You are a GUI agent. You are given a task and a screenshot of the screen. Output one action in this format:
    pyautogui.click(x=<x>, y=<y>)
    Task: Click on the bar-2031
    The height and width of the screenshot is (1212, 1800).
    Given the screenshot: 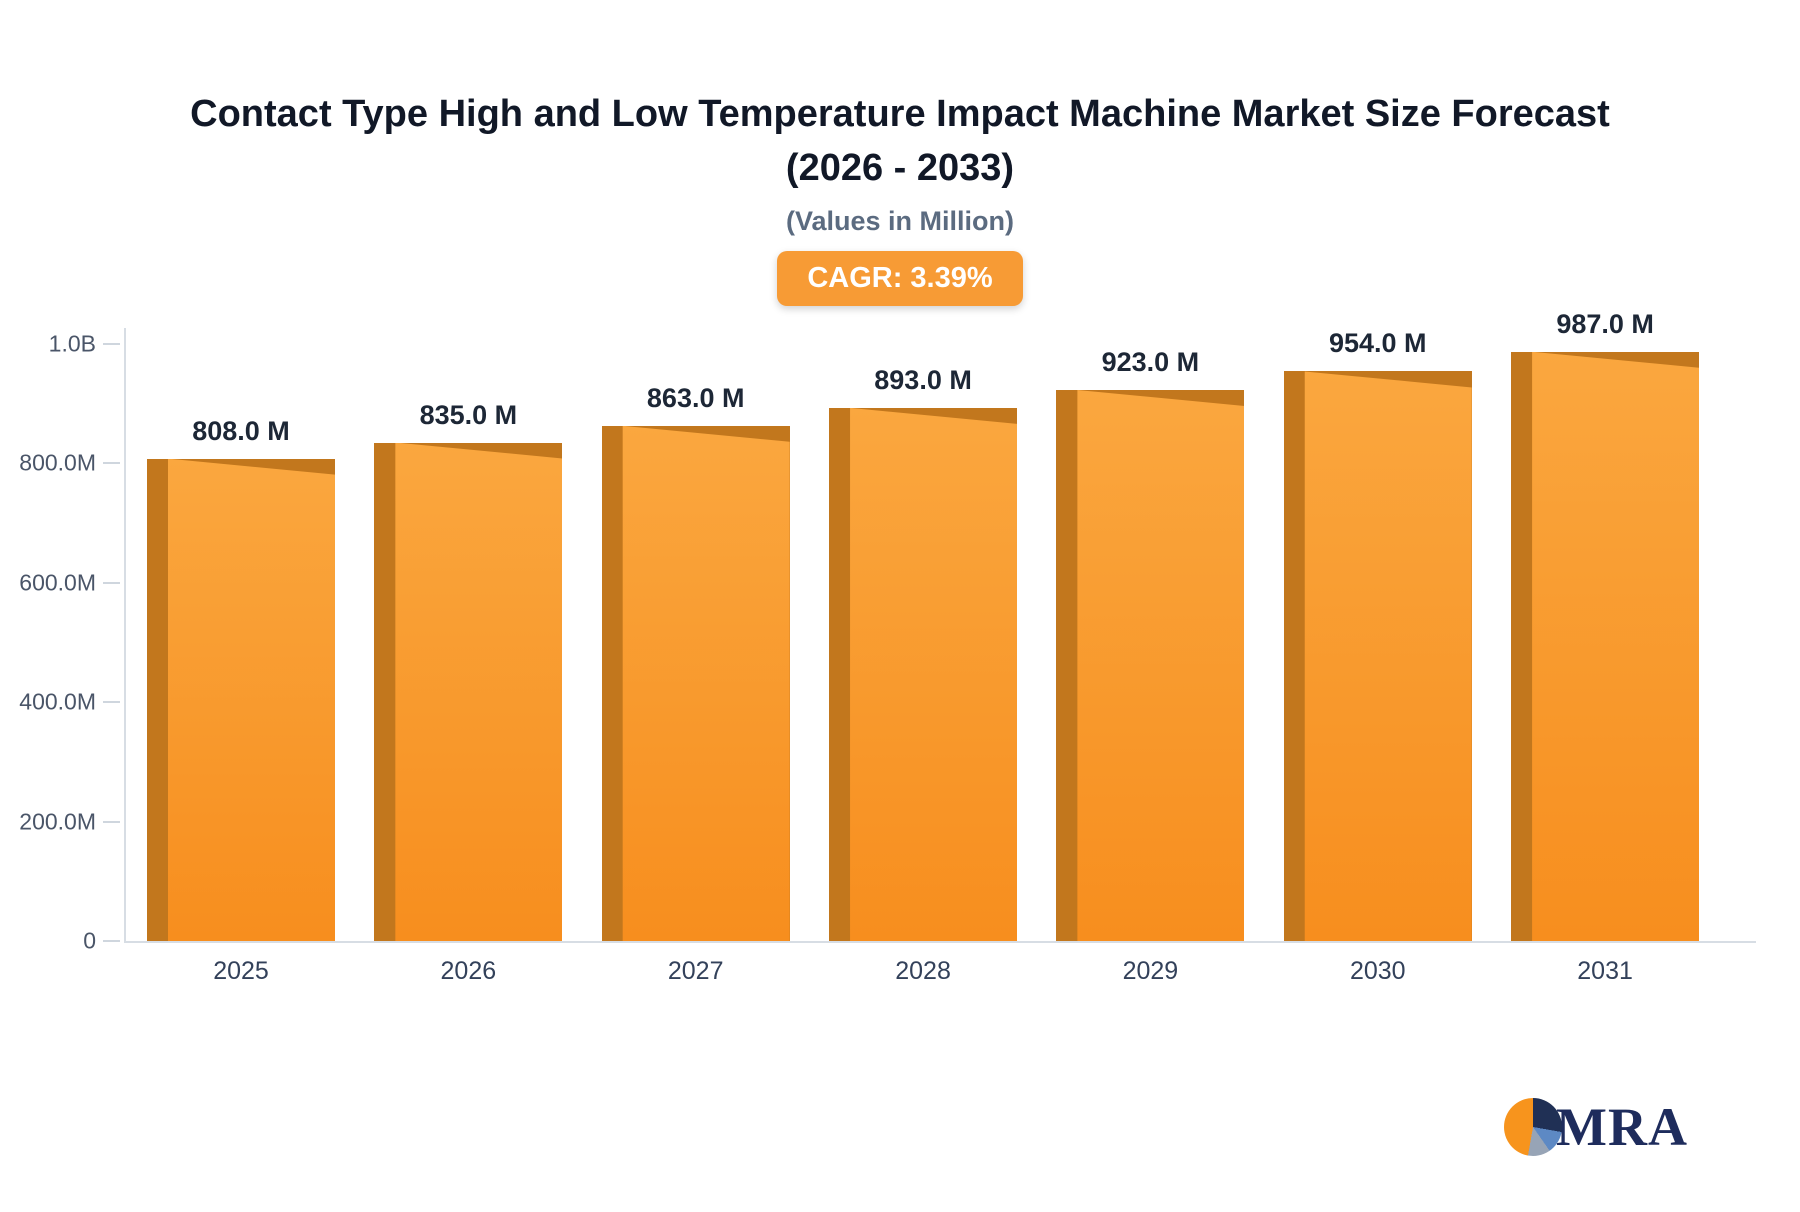 What is the action you would take?
    pyautogui.click(x=1605, y=646)
    